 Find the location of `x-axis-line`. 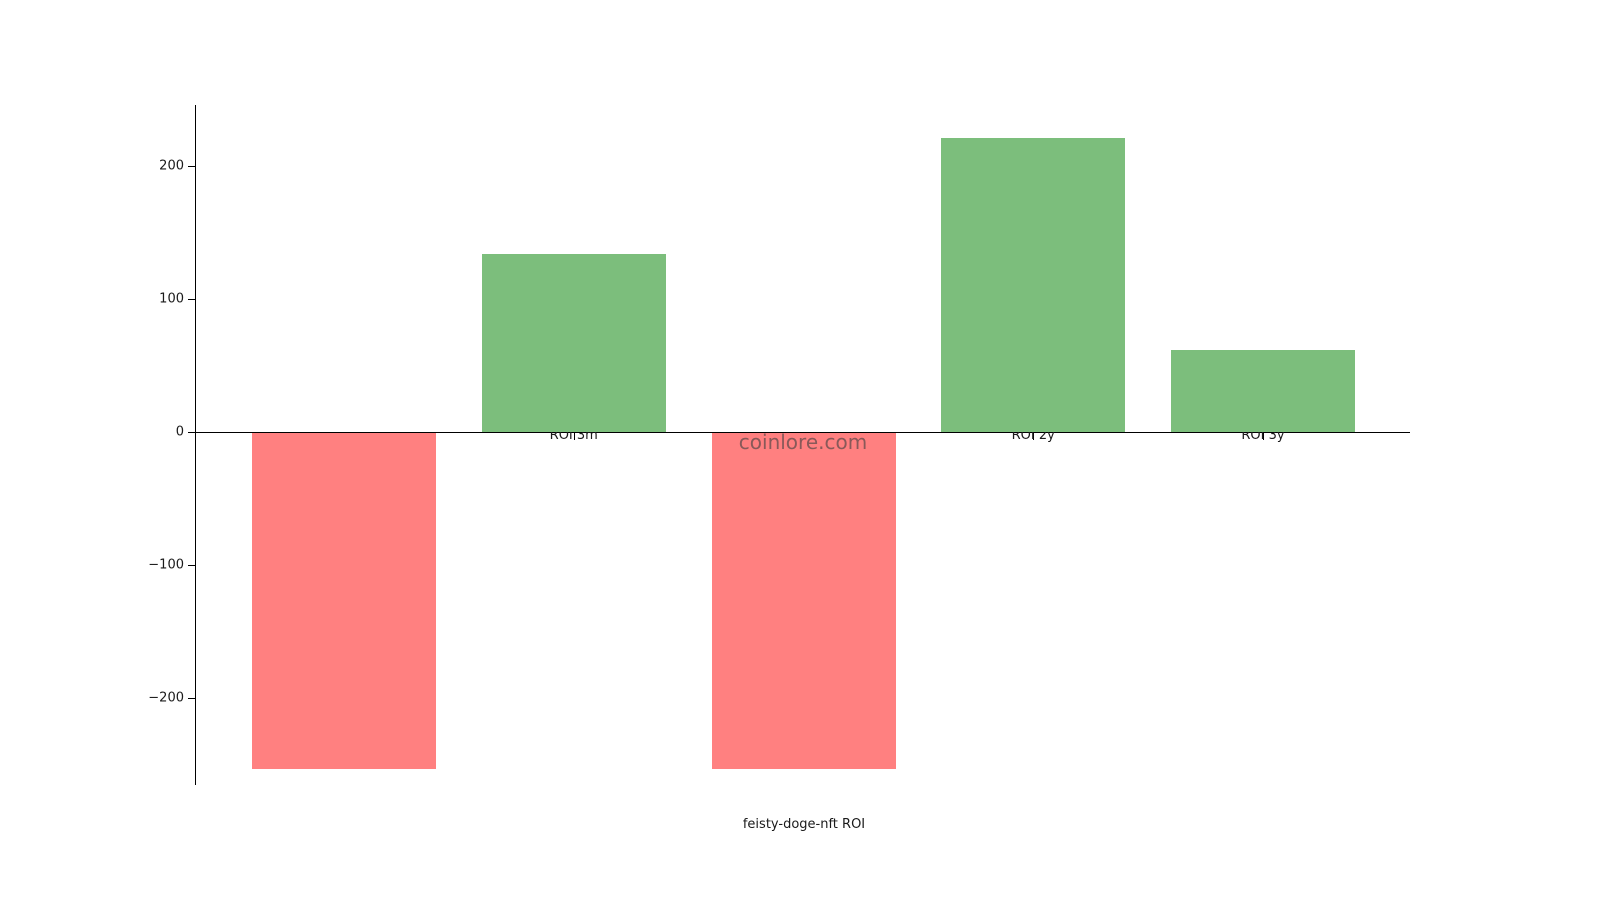

x-axis-line is located at coordinates (802, 433).